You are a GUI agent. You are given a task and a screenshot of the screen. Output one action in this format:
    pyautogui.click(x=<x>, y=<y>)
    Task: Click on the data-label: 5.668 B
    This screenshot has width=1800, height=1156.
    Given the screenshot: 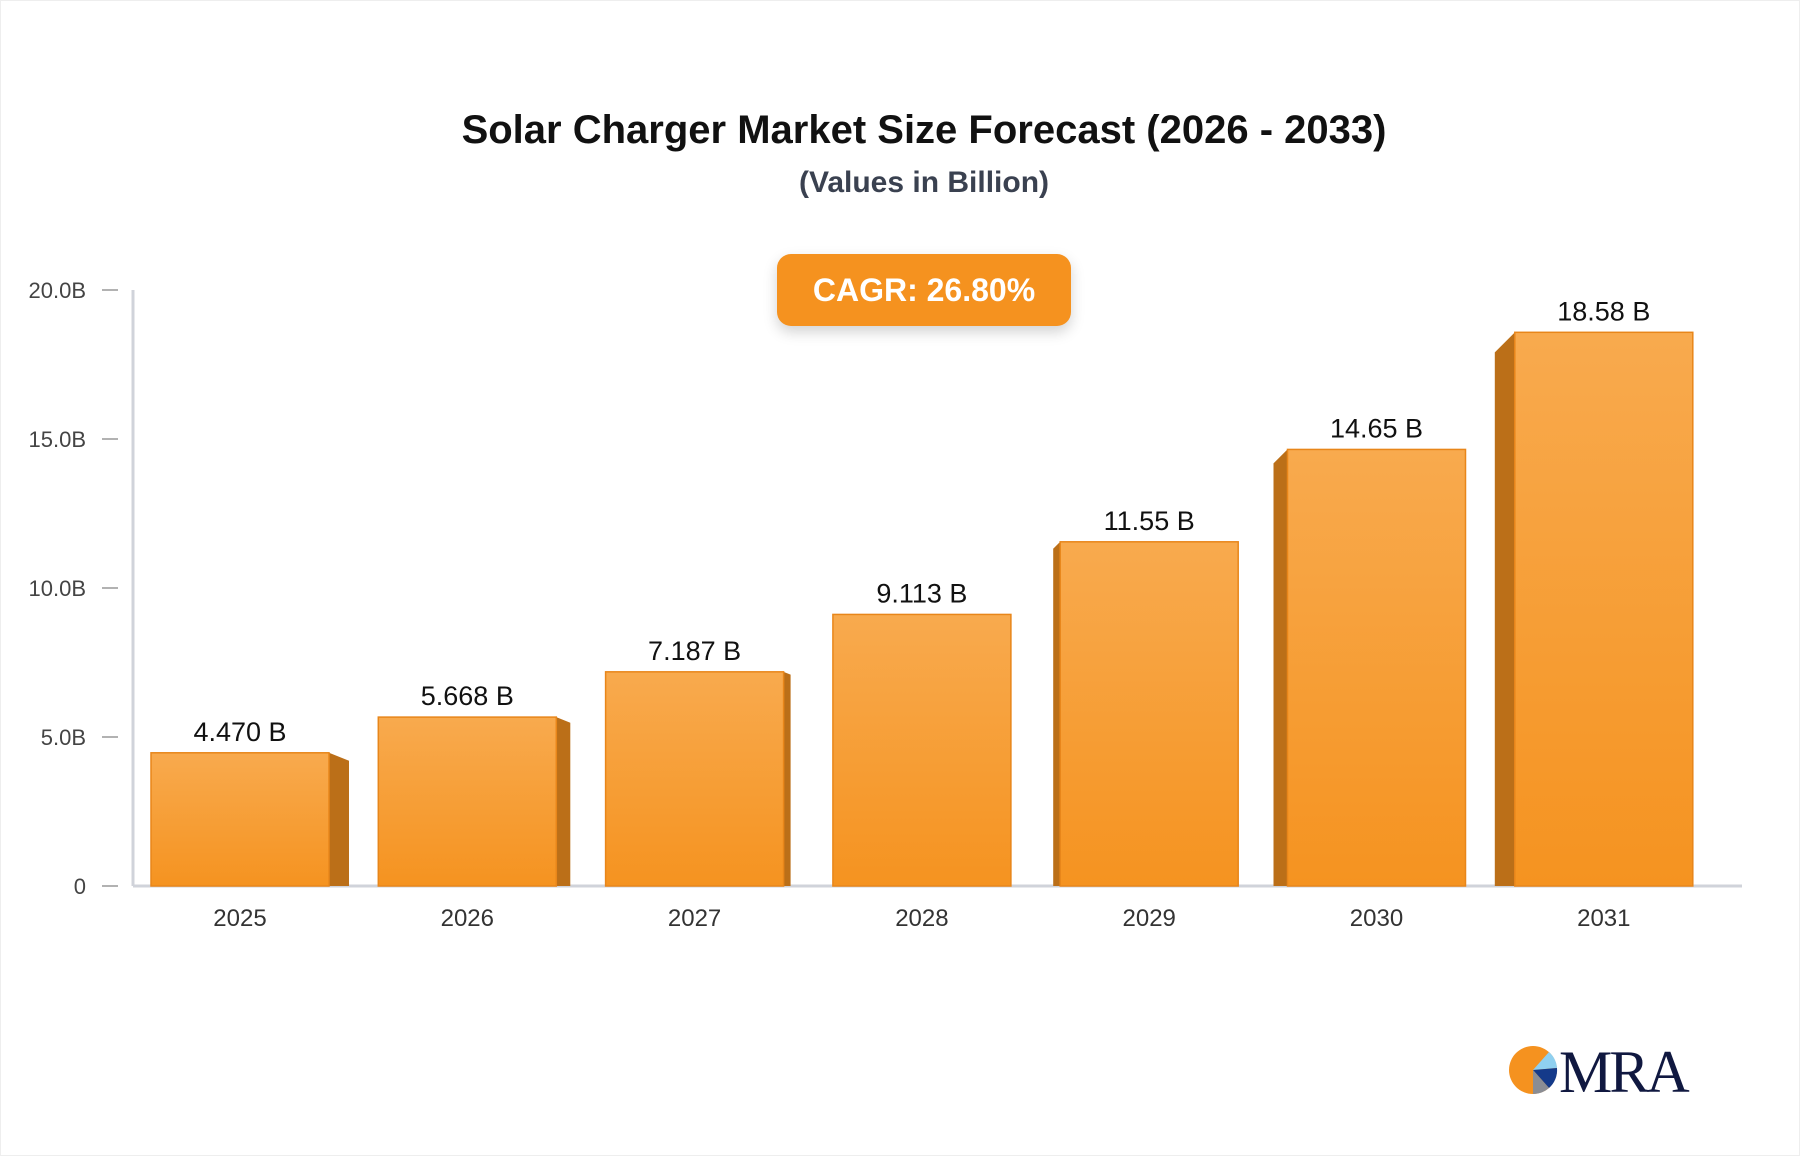 What is the action you would take?
    pyautogui.click(x=467, y=696)
    